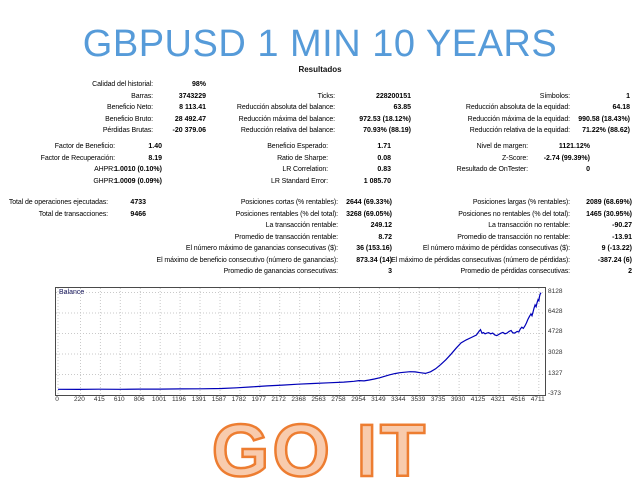  Describe the element at coordinates (287, 130) in the screenshot. I see `stat-label: Reducción relativa del balance:` at that location.